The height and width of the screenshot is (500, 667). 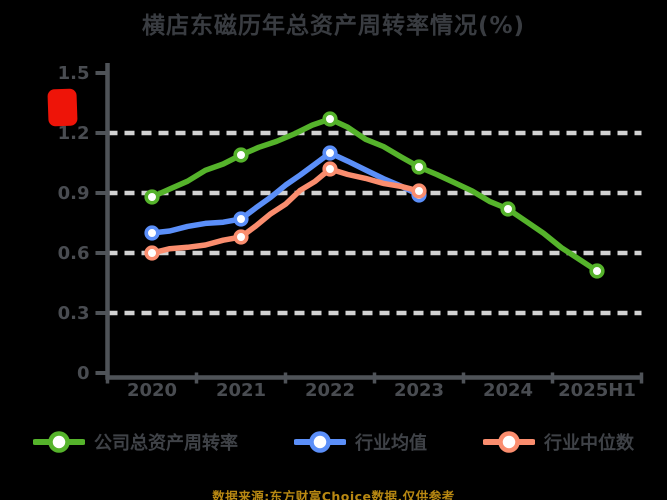 I want to click on legend-label-industry-mean: 行业均值, so click(x=391, y=443).